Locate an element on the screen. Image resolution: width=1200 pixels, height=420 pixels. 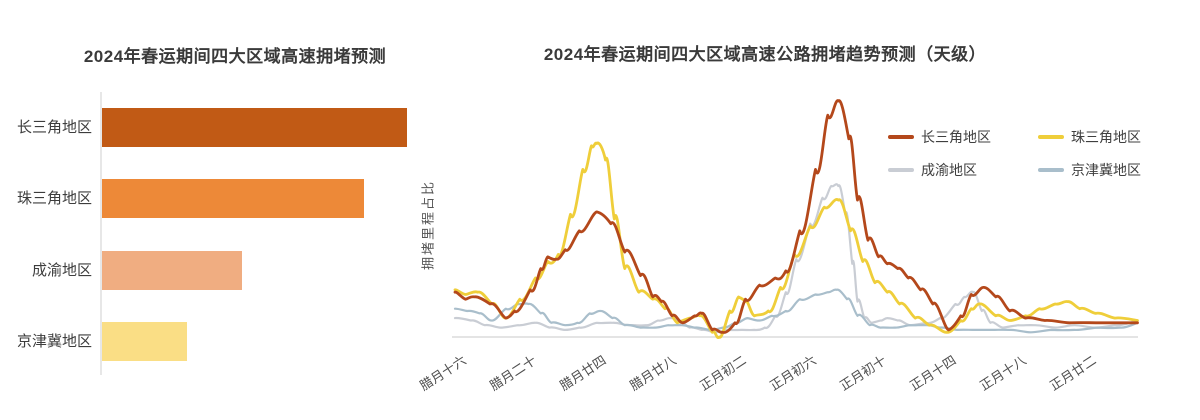
x-tick-label: 正月十八 is located at coordinates (1003, 373).